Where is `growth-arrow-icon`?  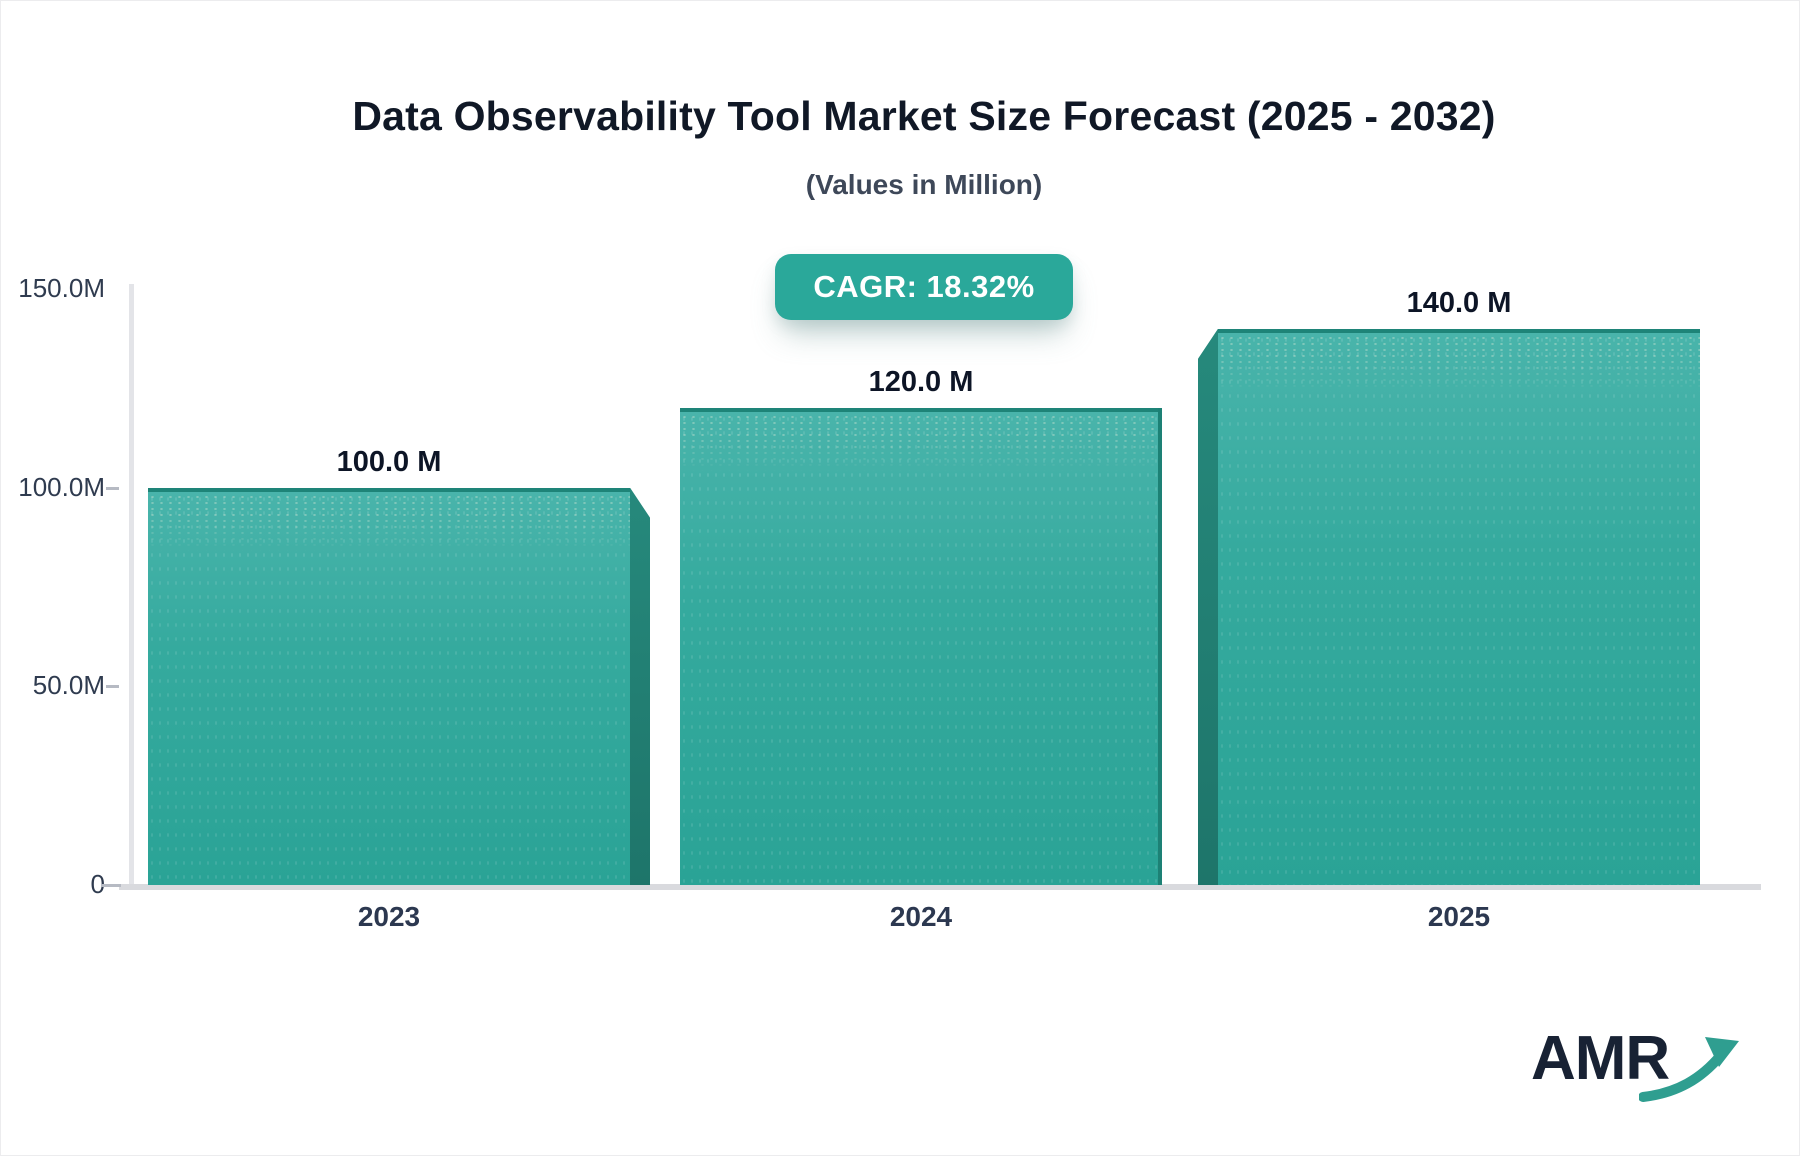
growth-arrow-icon is located at coordinates (1689, 1069).